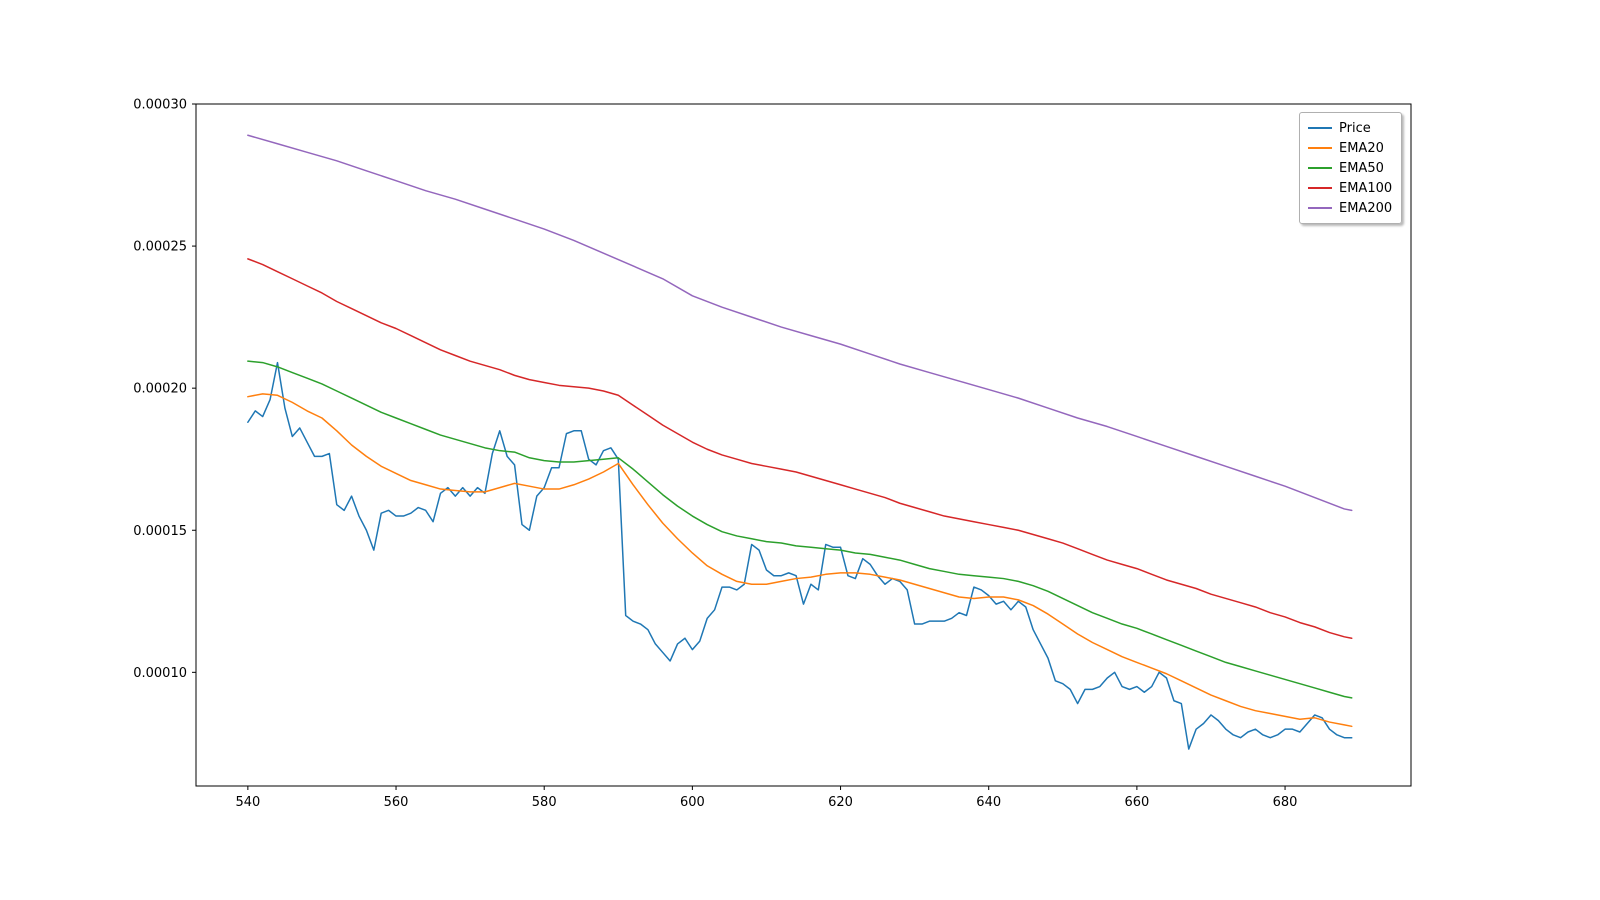  I want to click on y-tick-label: 0.00010, so click(160, 673).